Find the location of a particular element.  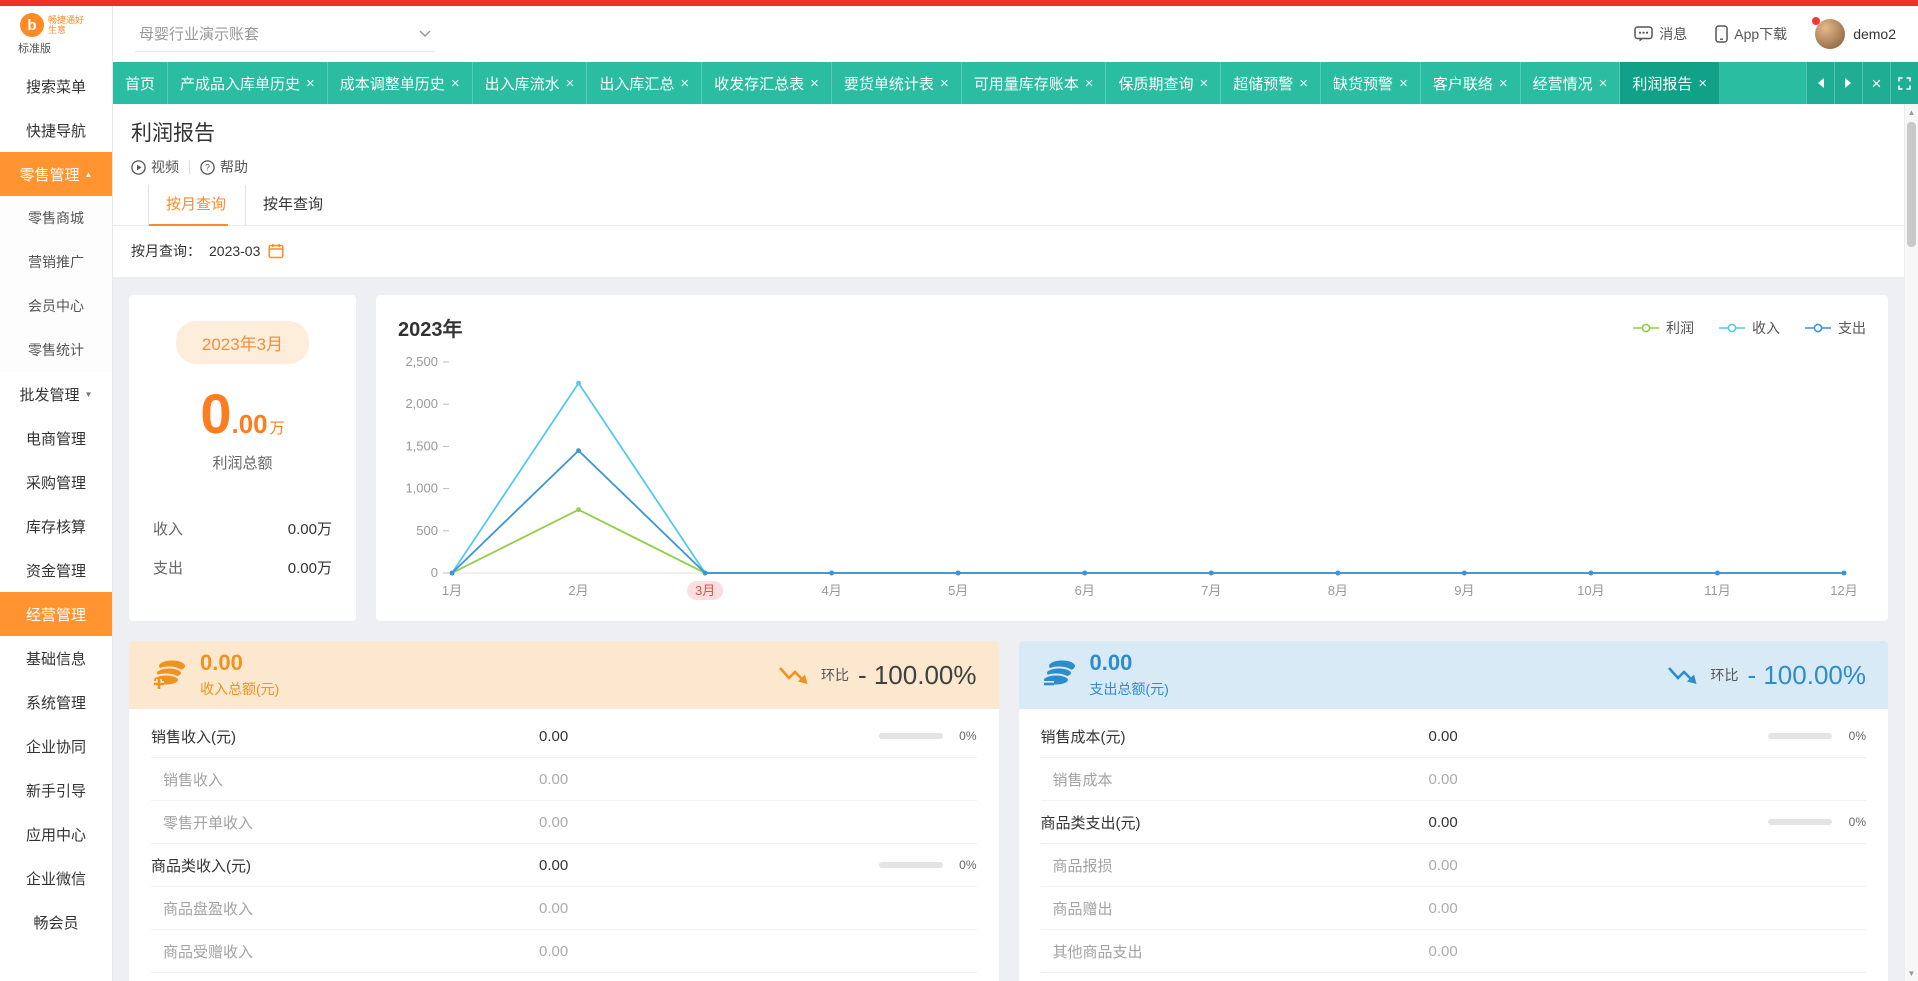

sidebar-item: 营销推广 is located at coordinates (56, 262).